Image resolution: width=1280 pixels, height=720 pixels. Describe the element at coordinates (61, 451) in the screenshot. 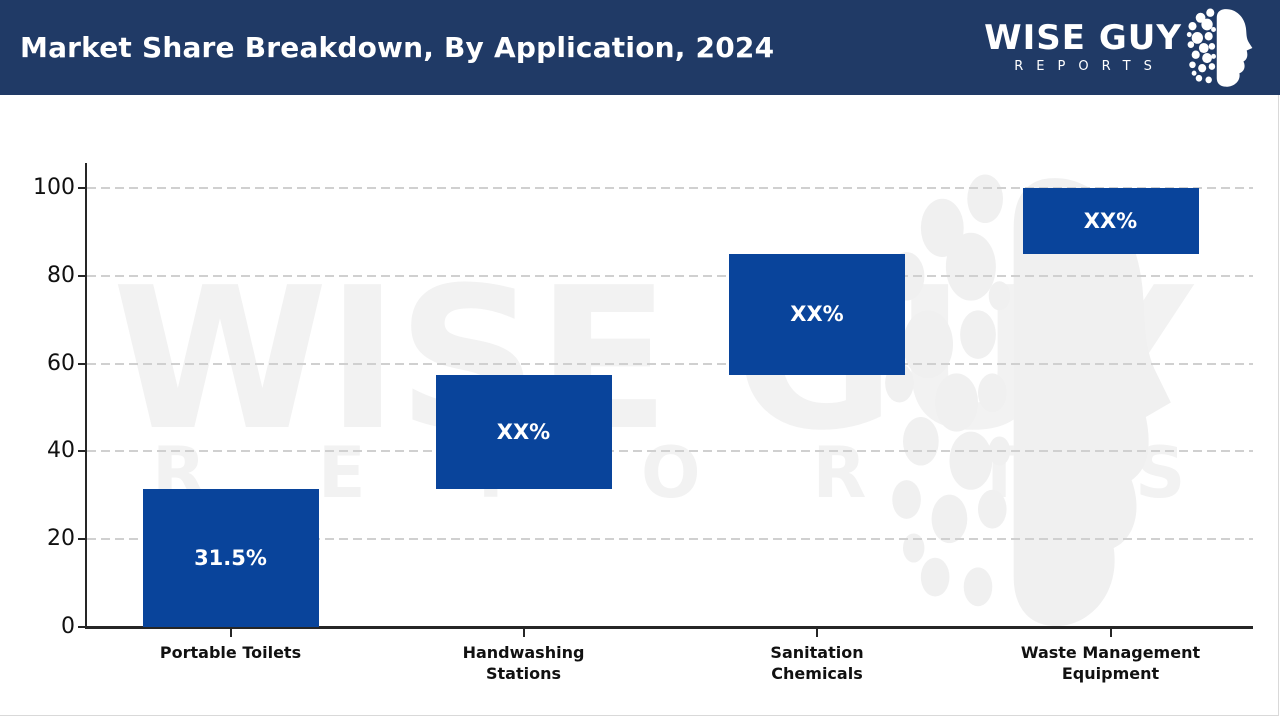

I see `y-axis-tick-label: 40` at that location.